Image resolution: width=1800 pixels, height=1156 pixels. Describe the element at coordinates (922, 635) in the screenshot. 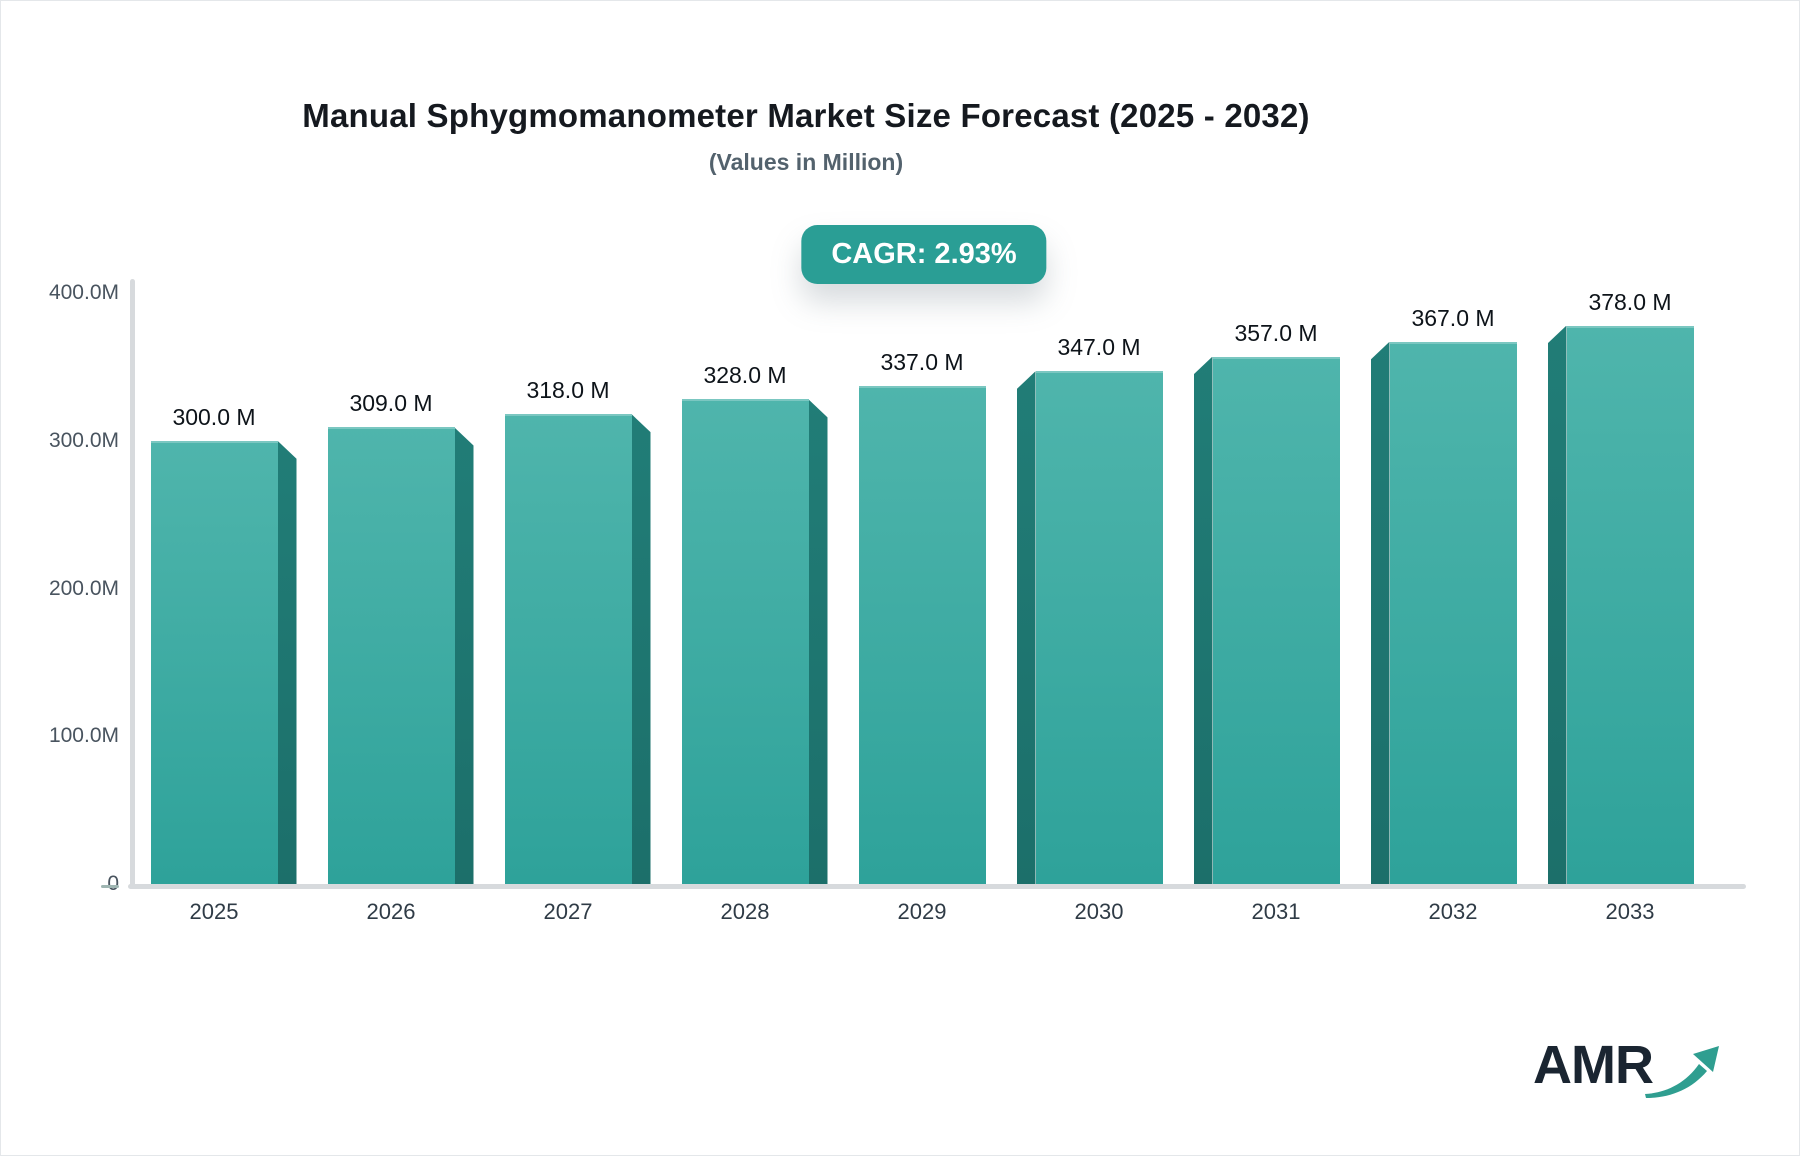

I see `bar-2029` at that location.